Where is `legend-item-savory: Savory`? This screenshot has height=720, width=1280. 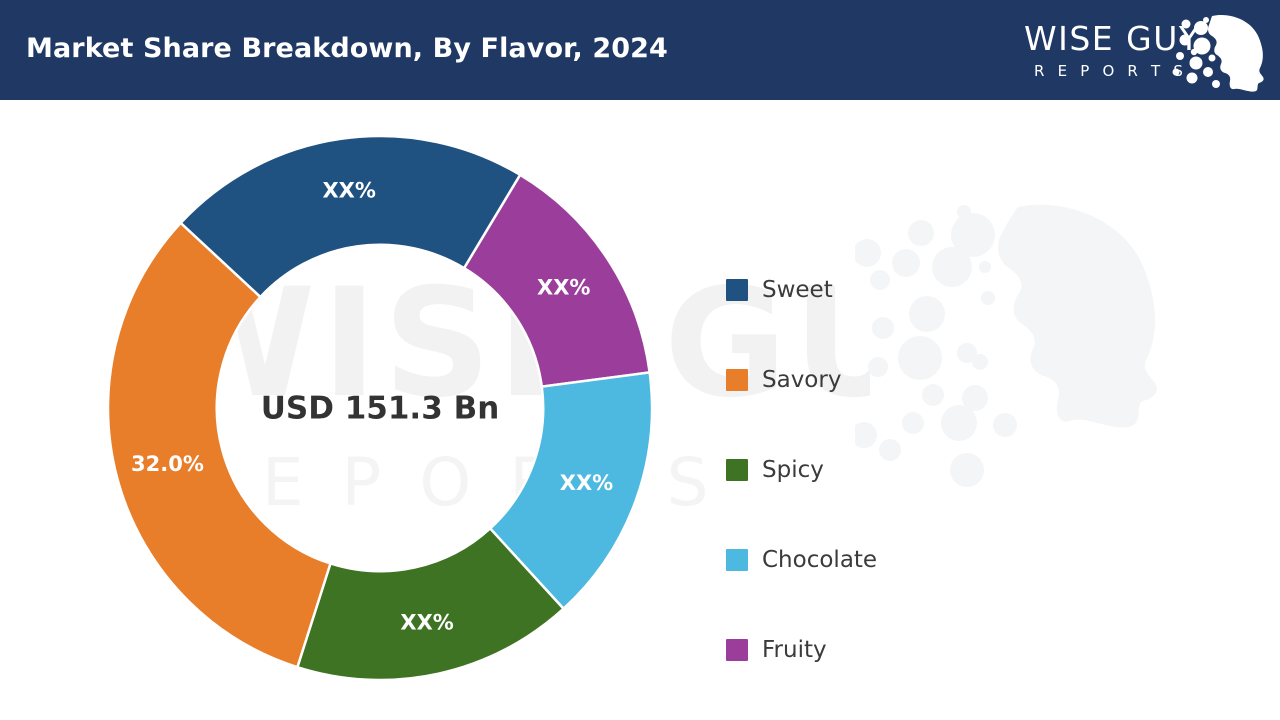 legend-item-savory: Savory is located at coordinates (876, 380).